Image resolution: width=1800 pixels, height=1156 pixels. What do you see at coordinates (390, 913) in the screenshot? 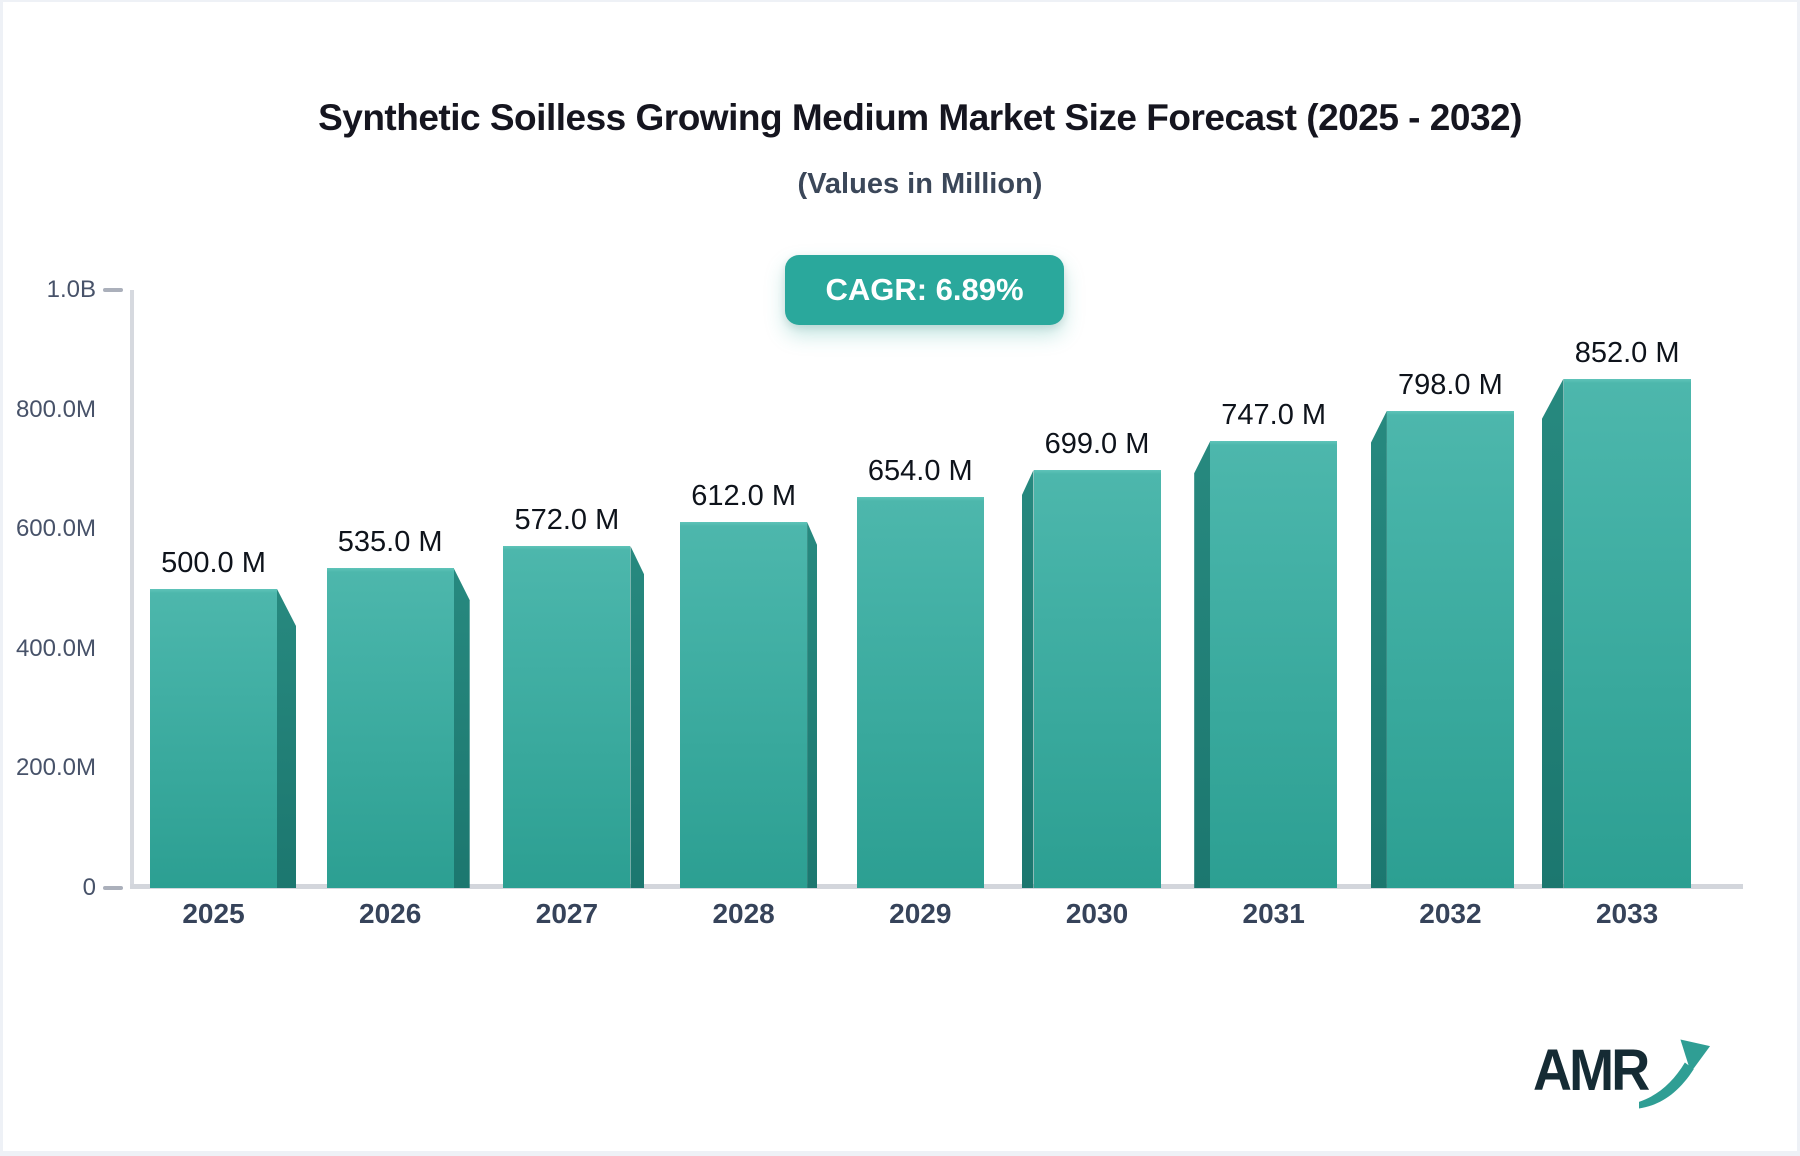
I see `x-category-label: 2026` at bounding box center [390, 913].